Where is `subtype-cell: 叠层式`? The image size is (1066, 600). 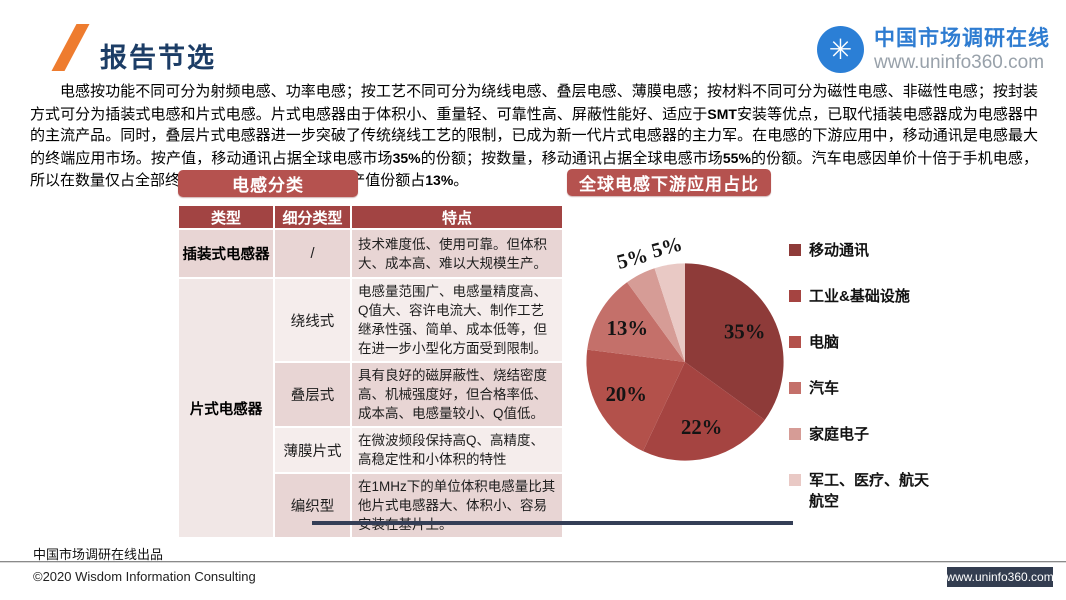
subtype-cell: 叠层式 is located at coordinates (312, 394).